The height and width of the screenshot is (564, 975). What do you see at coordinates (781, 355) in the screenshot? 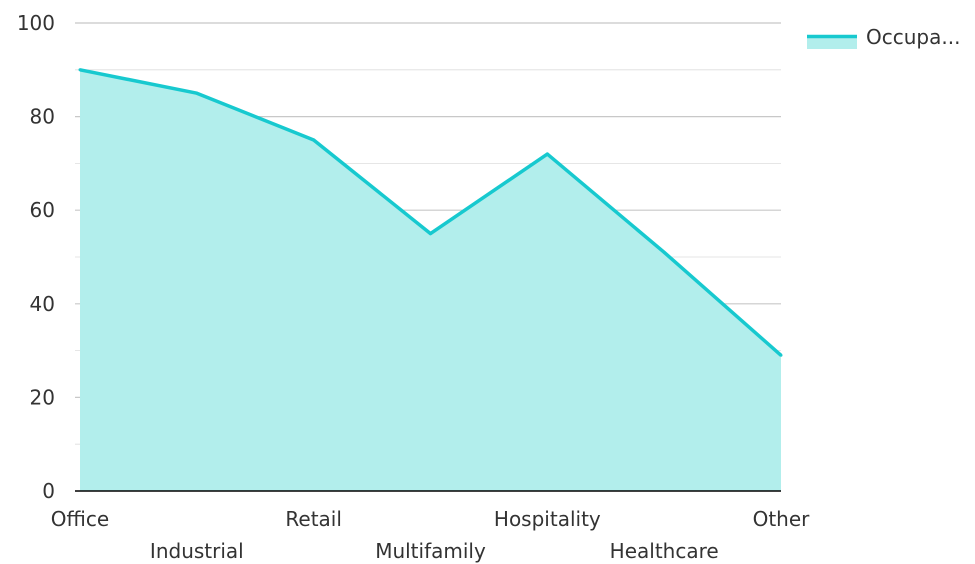
I see `data-point-other` at bounding box center [781, 355].